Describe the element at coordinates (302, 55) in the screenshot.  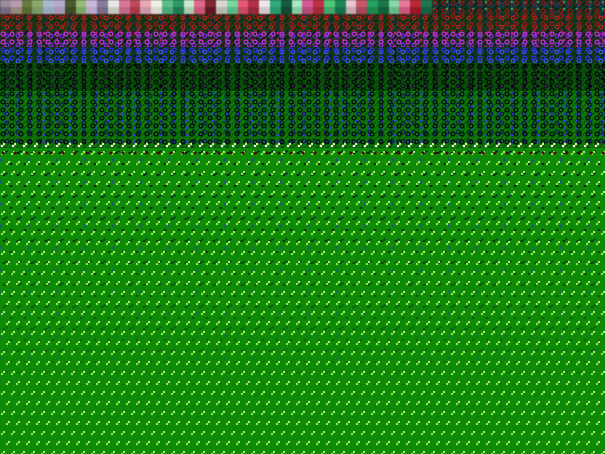
I see `blue-dither-band` at that location.